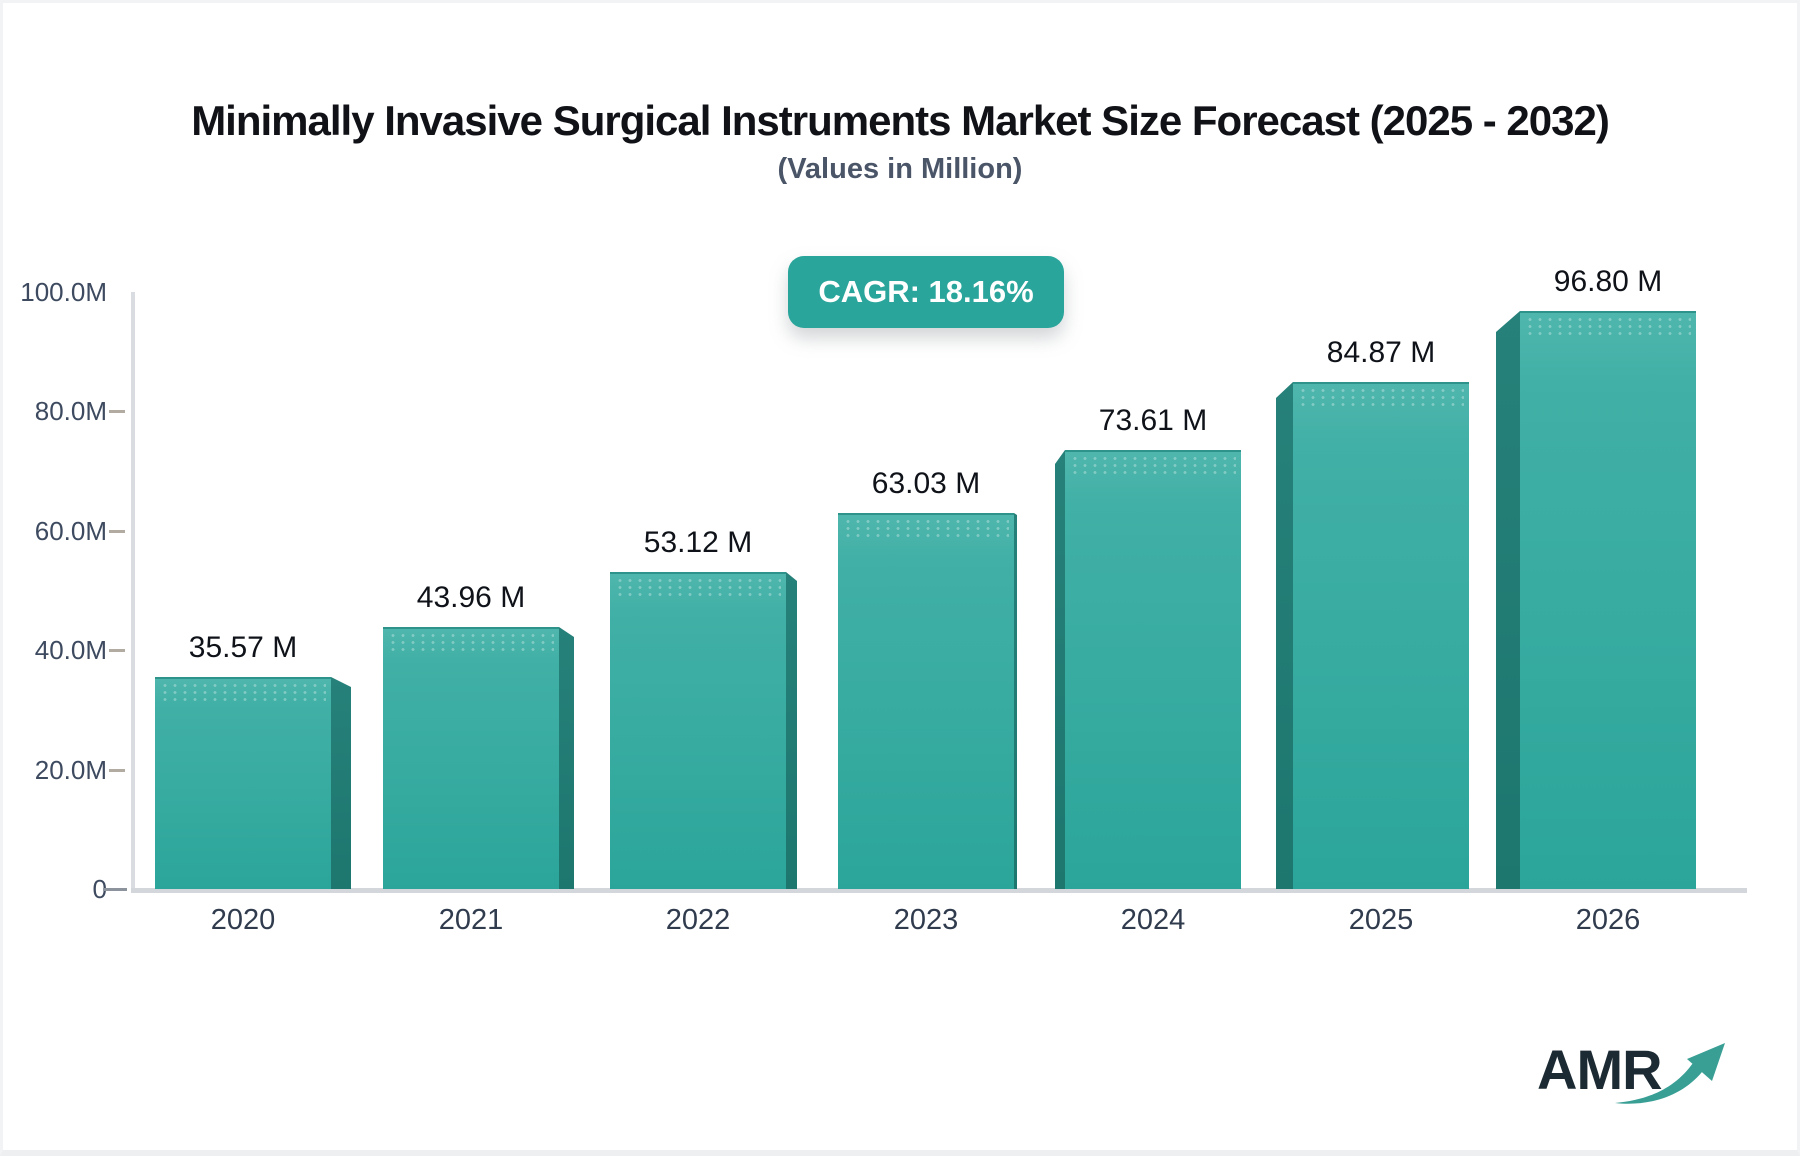  What do you see at coordinates (698, 542) in the screenshot?
I see `bar-value-label: 53.12 M` at bounding box center [698, 542].